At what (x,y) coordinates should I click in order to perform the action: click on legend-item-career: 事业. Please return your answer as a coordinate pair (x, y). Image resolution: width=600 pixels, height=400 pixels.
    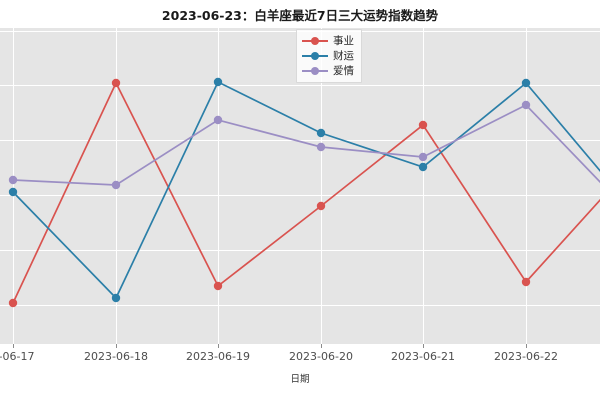
    Looking at the image, I should click on (328, 40).